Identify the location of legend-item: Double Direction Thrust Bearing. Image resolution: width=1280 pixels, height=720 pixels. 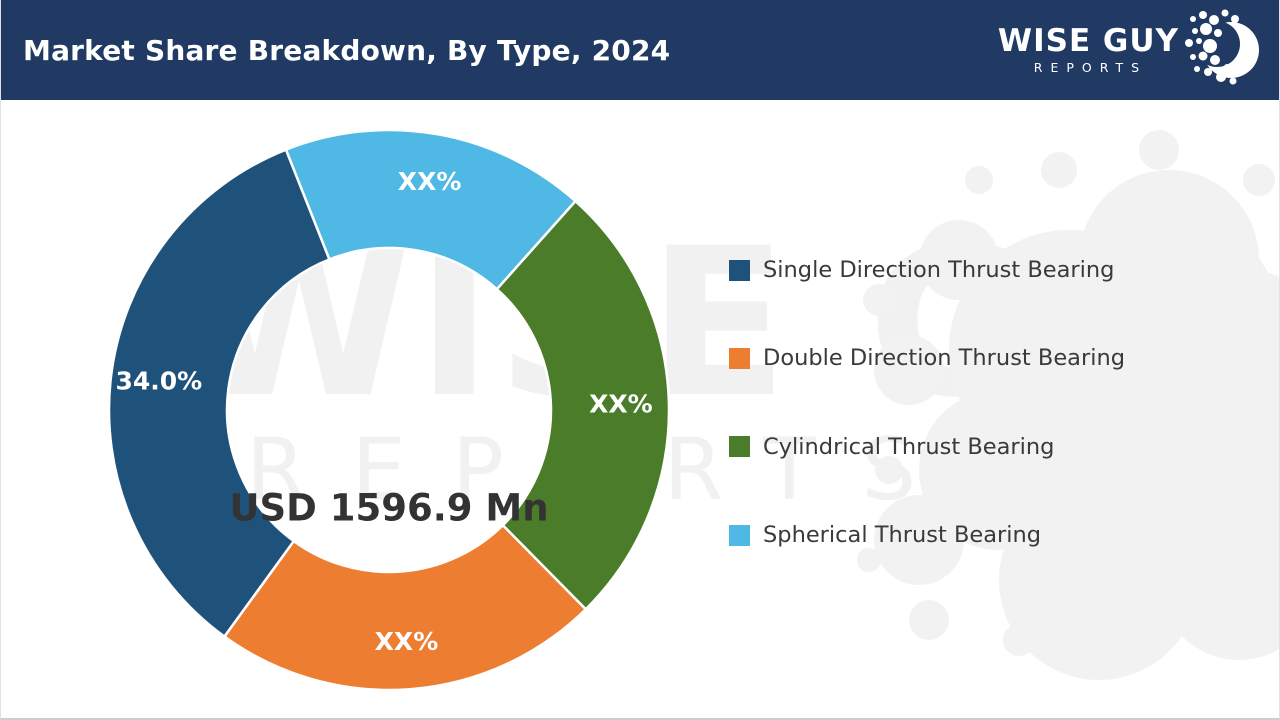
(927, 358).